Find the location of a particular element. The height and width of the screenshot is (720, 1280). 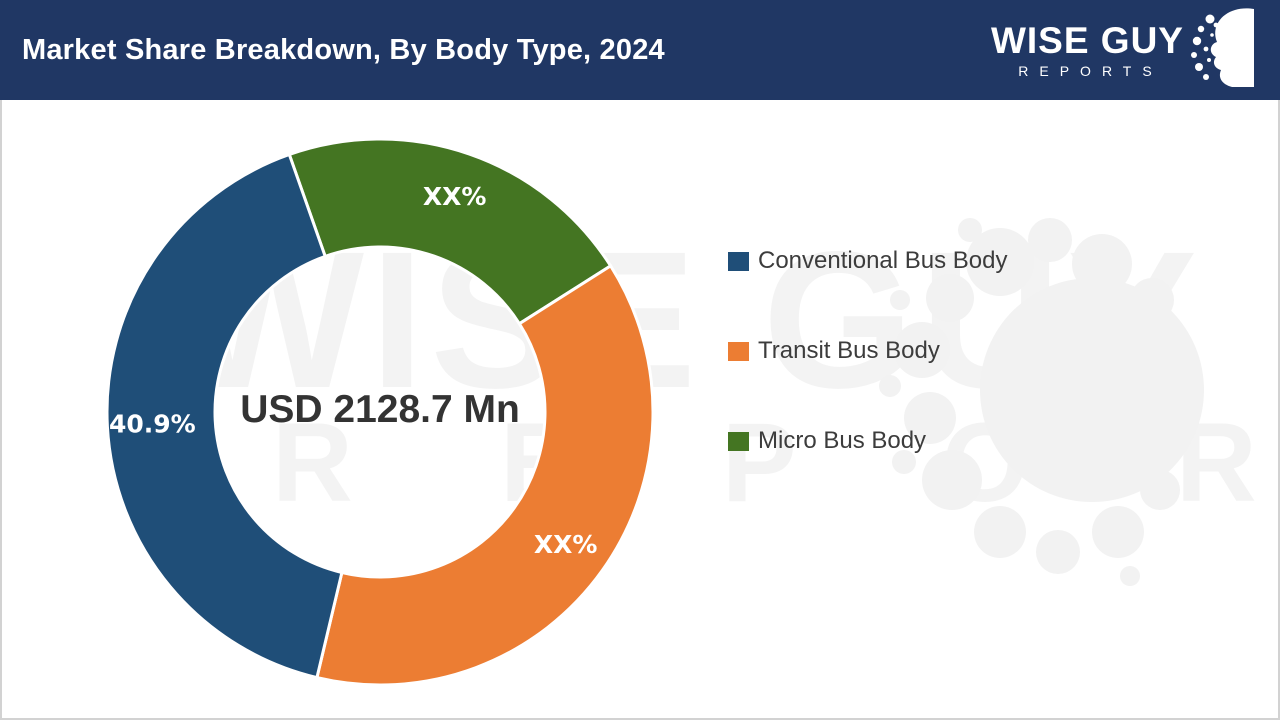

brand-subname: REPORTS is located at coordinates (1090, 71).